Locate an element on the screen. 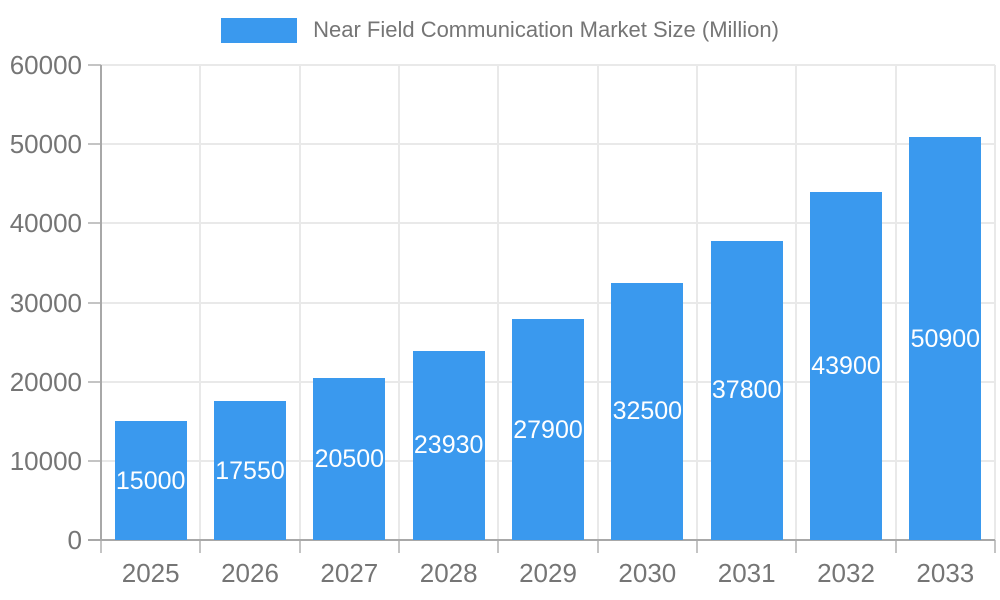  y-axis-tick-label: 40000 is located at coordinates (45, 223).